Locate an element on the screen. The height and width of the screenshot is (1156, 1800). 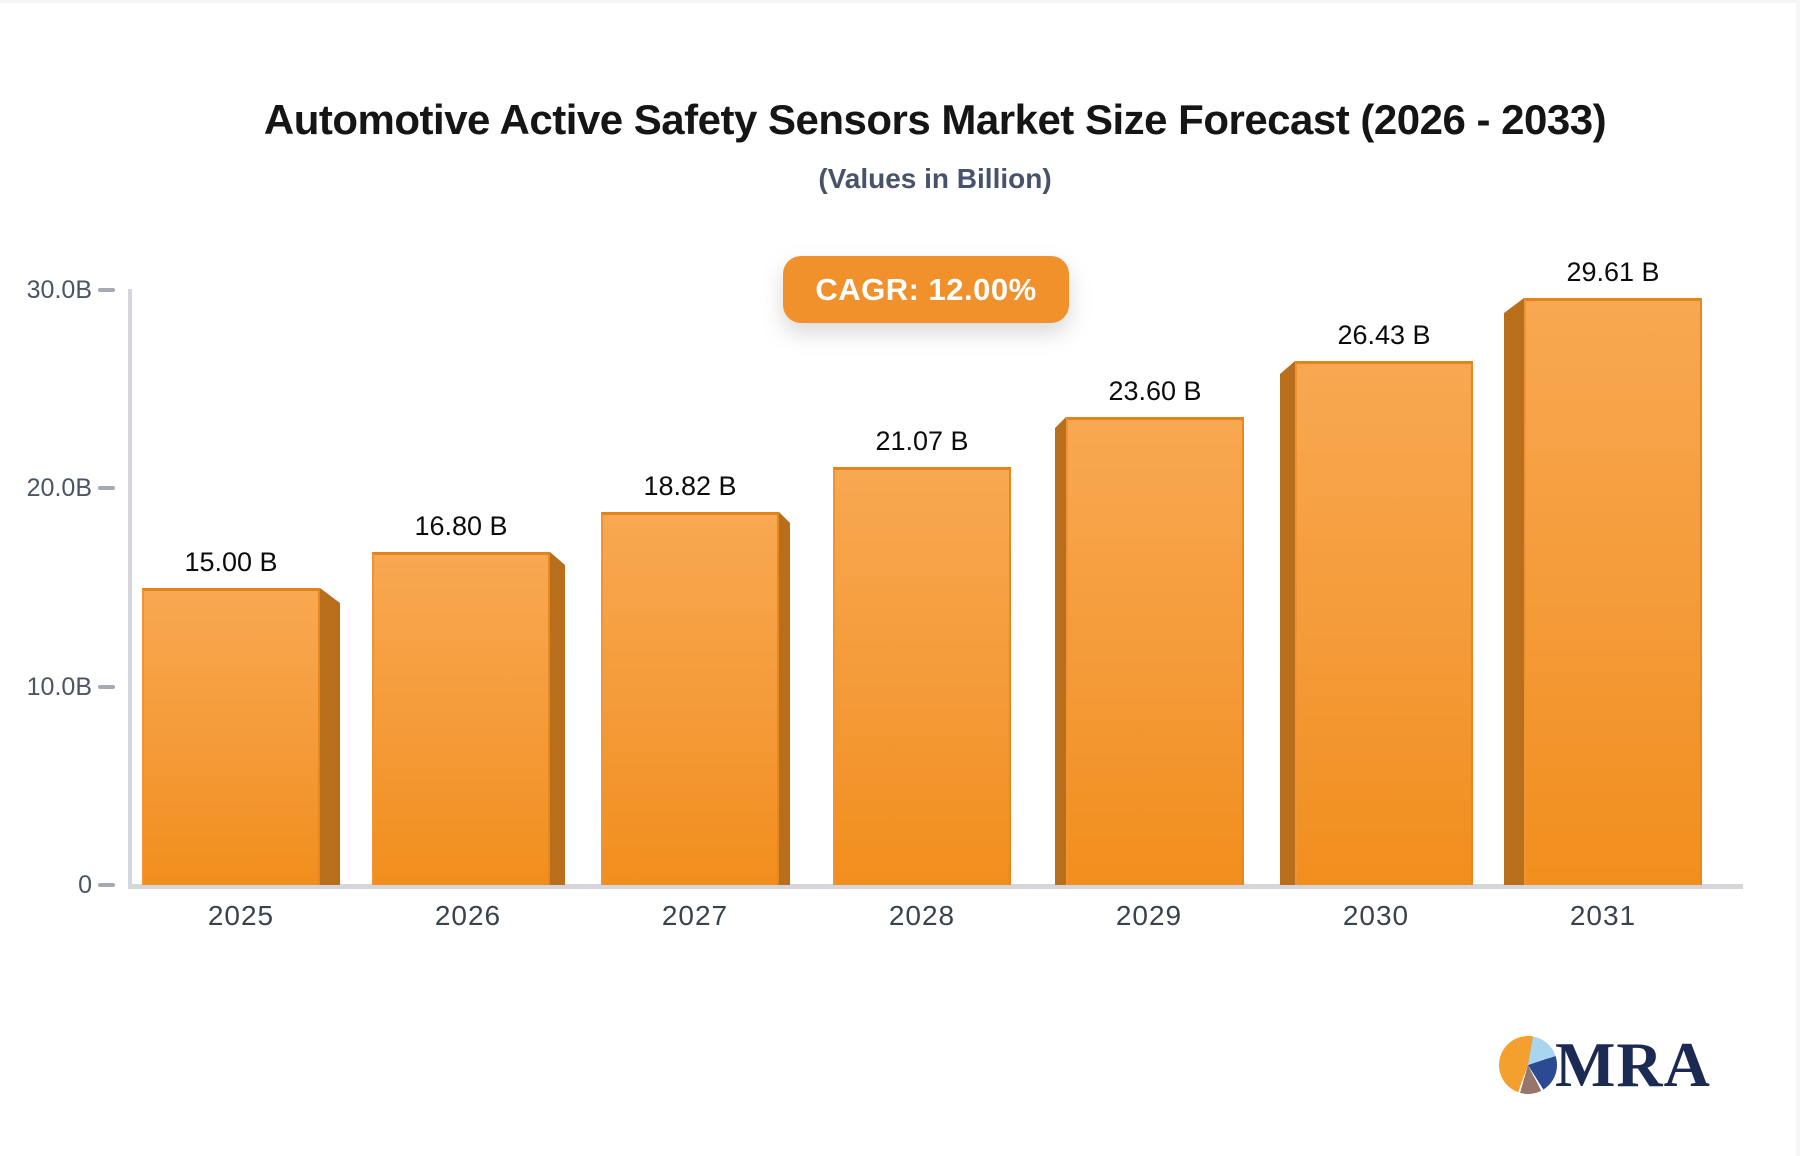
bar-2031 is located at coordinates (1613, 591).